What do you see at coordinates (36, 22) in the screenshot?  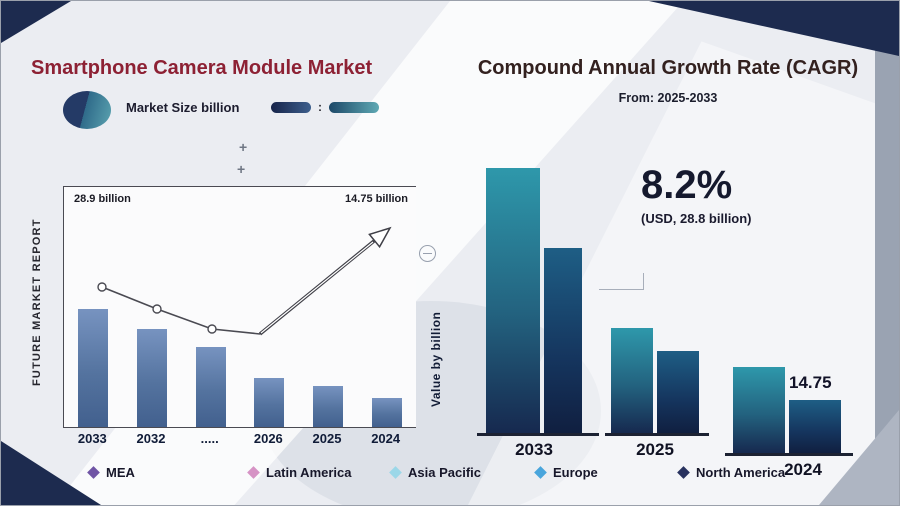 I see `corner-accent-top-left` at bounding box center [36, 22].